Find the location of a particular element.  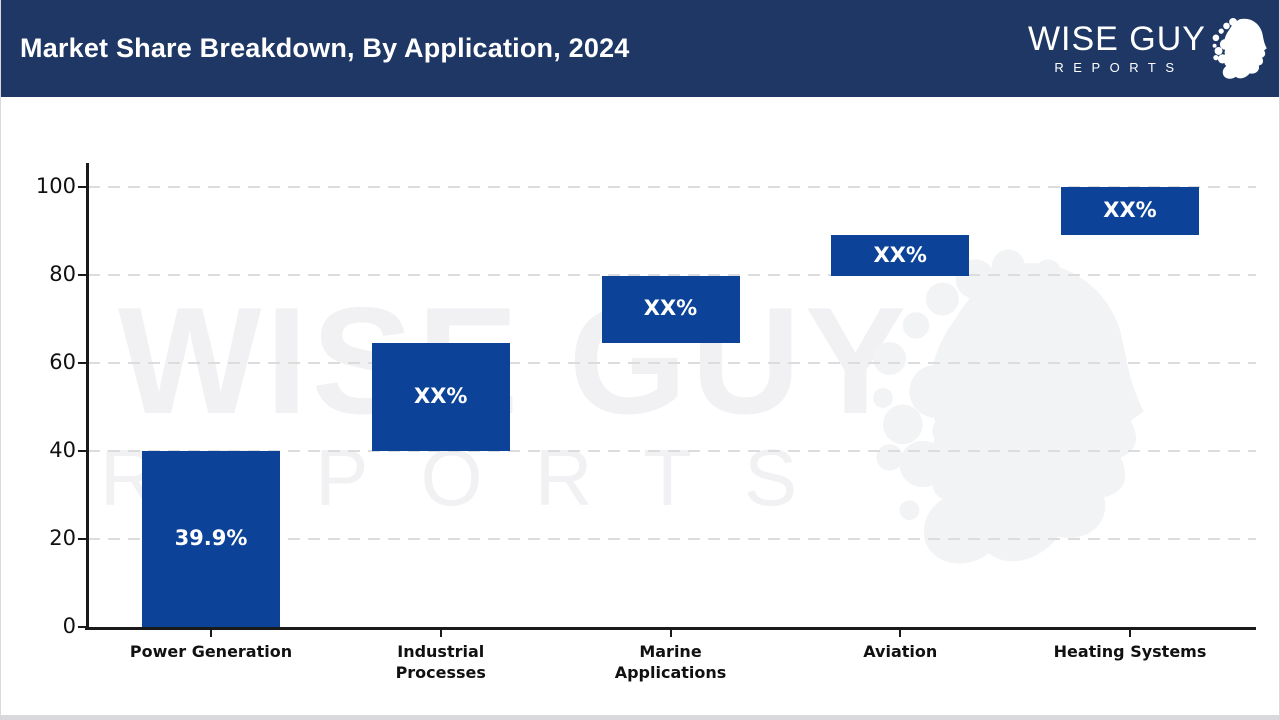

bar-value-label: 39.9% is located at coordinates (211, 538).